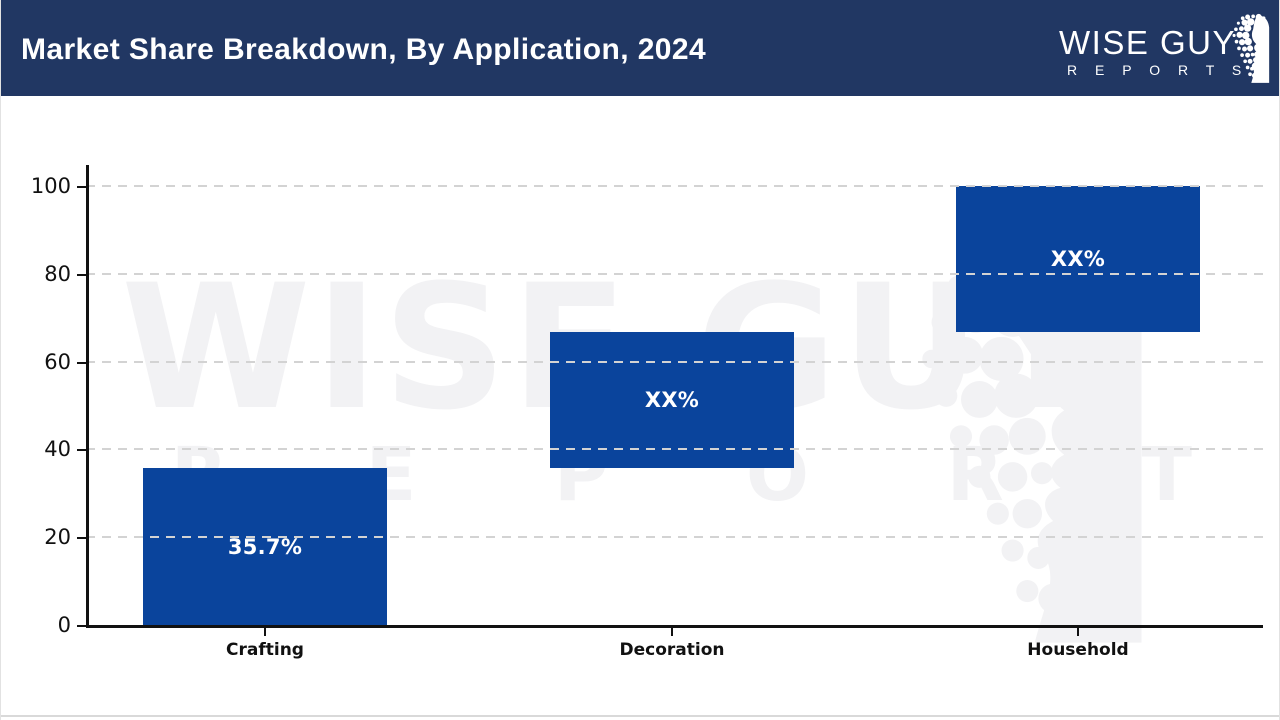 The image size is (1280, 720). What do you see at coordinates (674, 273) in the screenshot?
I see `gridline-y80` at bounding box center [674, 273].